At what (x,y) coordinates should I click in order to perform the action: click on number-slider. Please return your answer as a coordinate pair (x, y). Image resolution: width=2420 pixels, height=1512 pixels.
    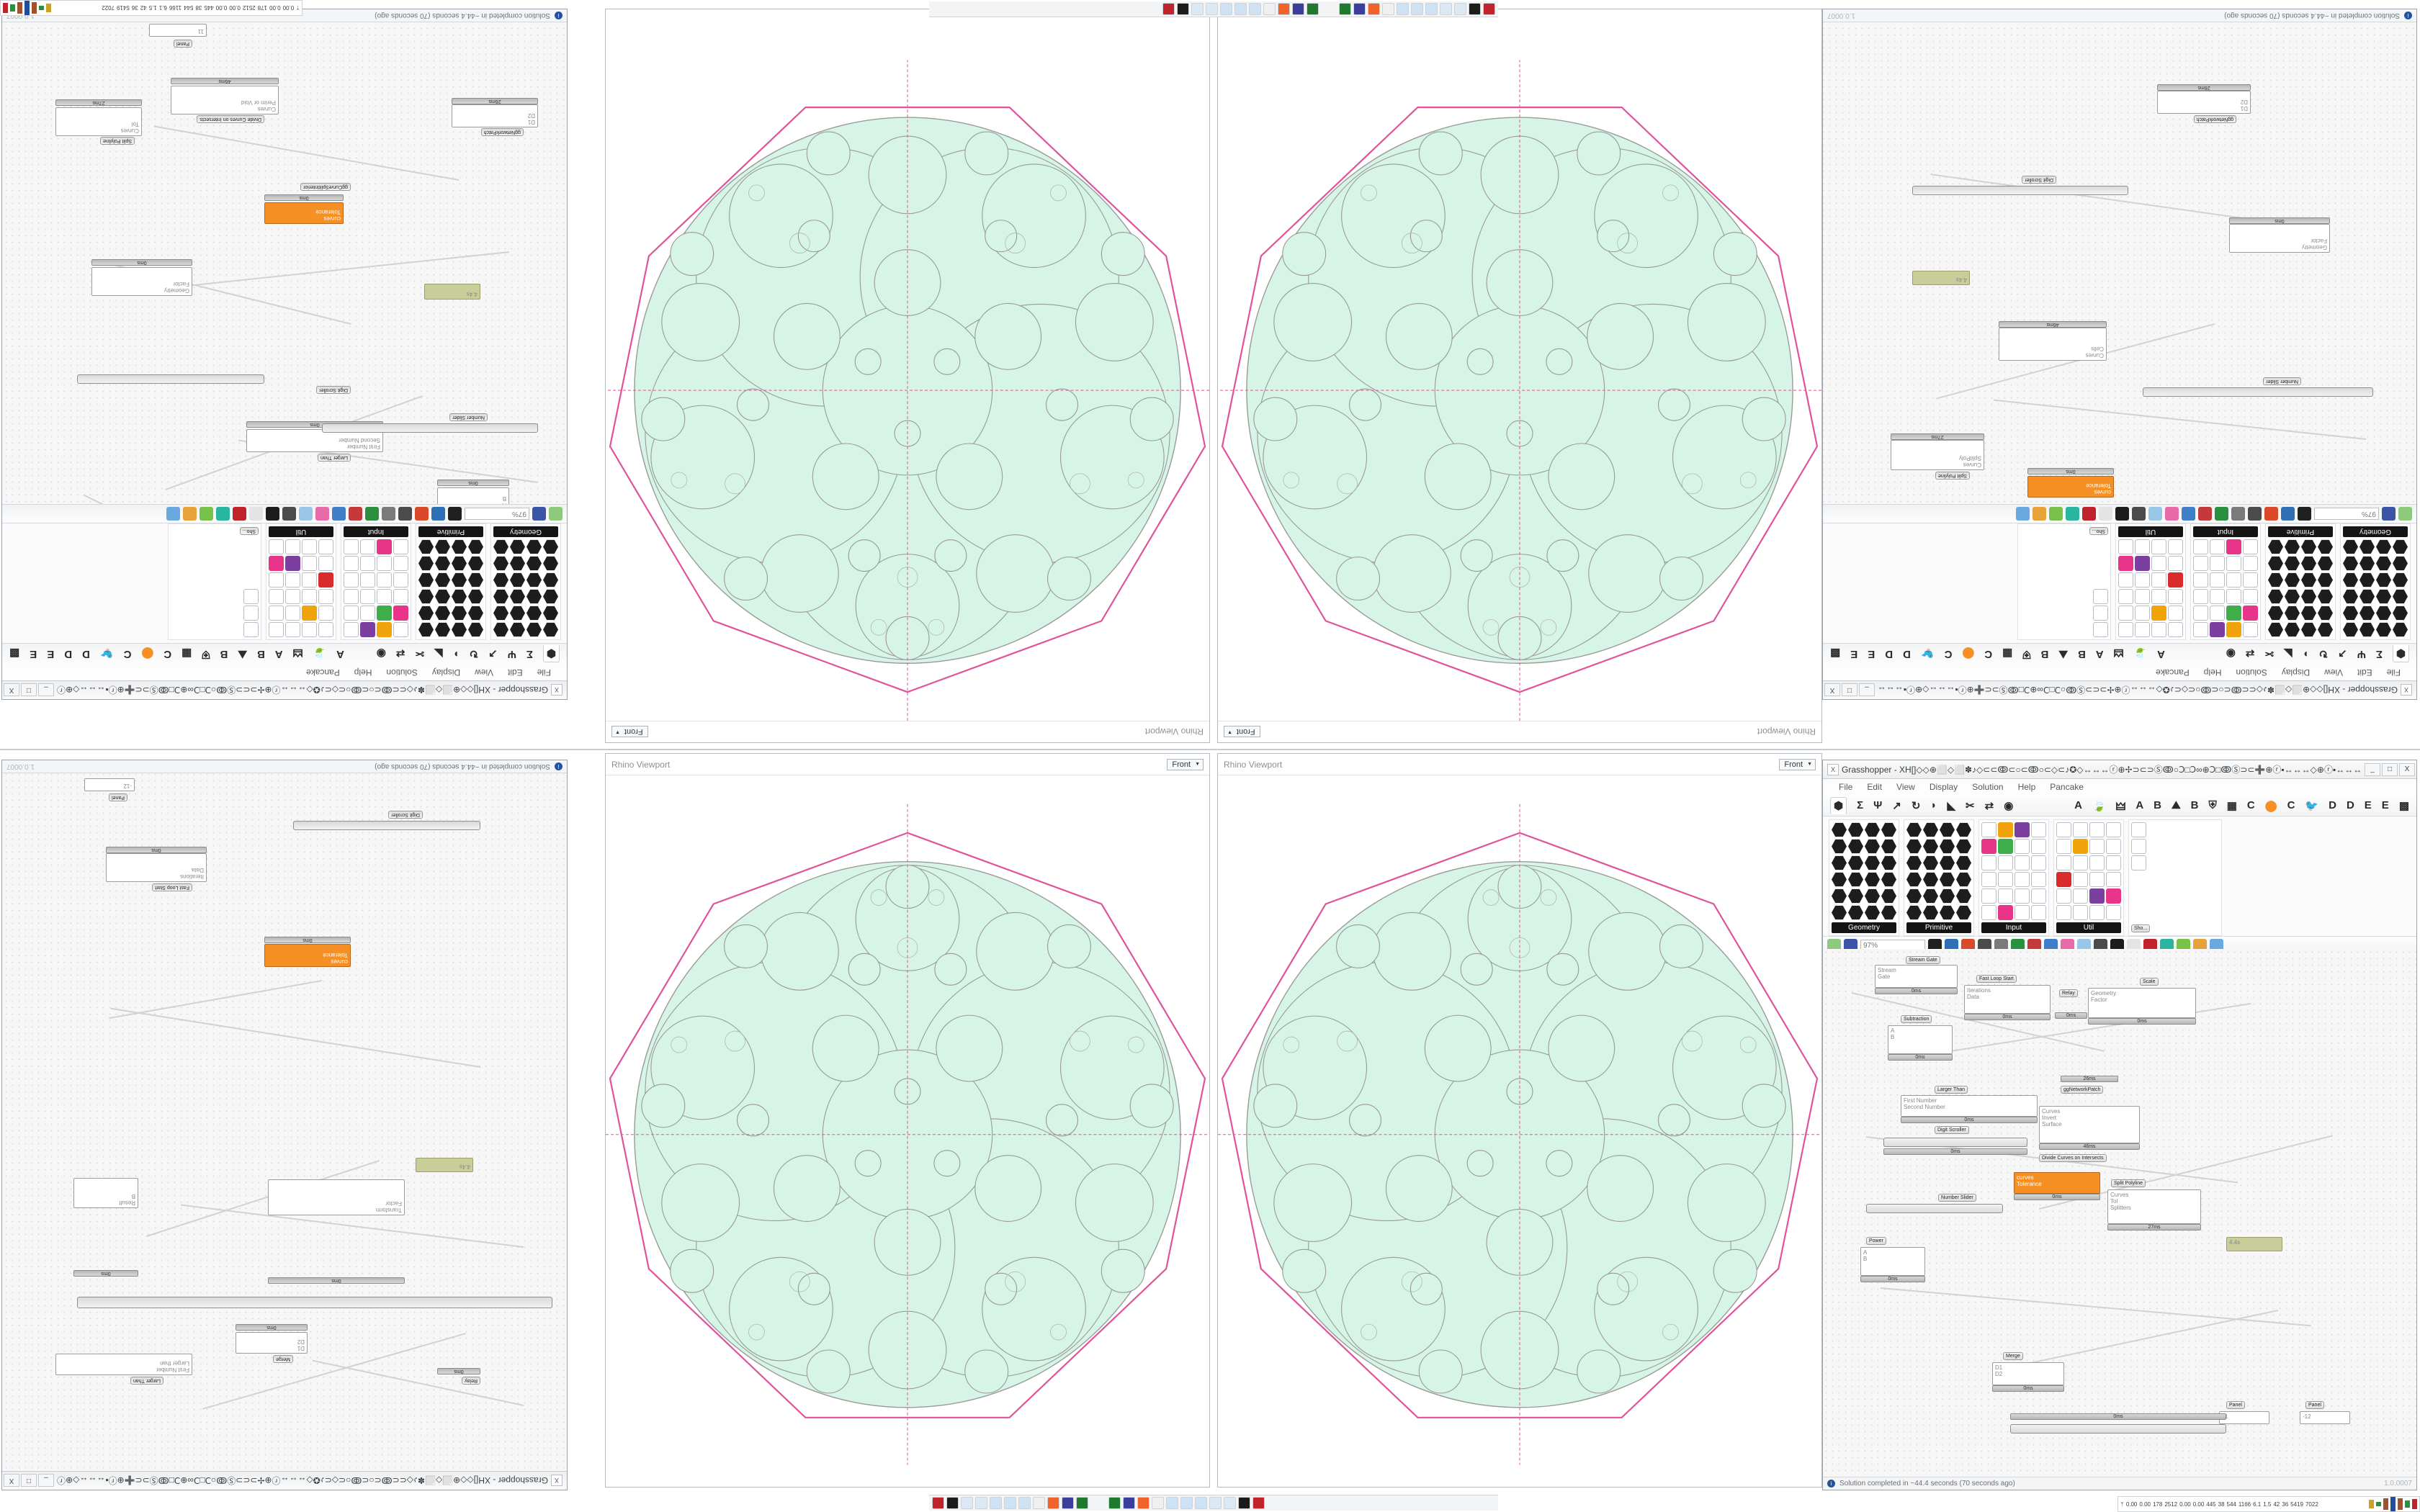
    Looking at the image, I should click on (430, 428).